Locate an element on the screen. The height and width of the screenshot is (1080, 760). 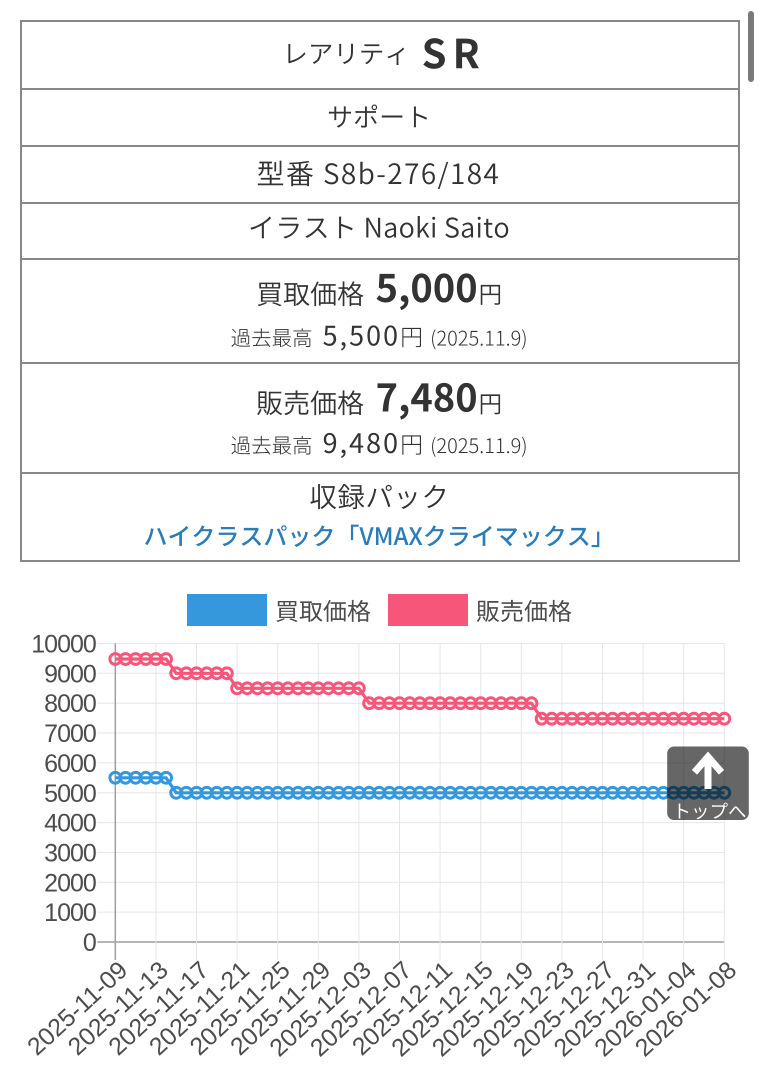
svg-text: 7000 is located at coordinates (70, 734).